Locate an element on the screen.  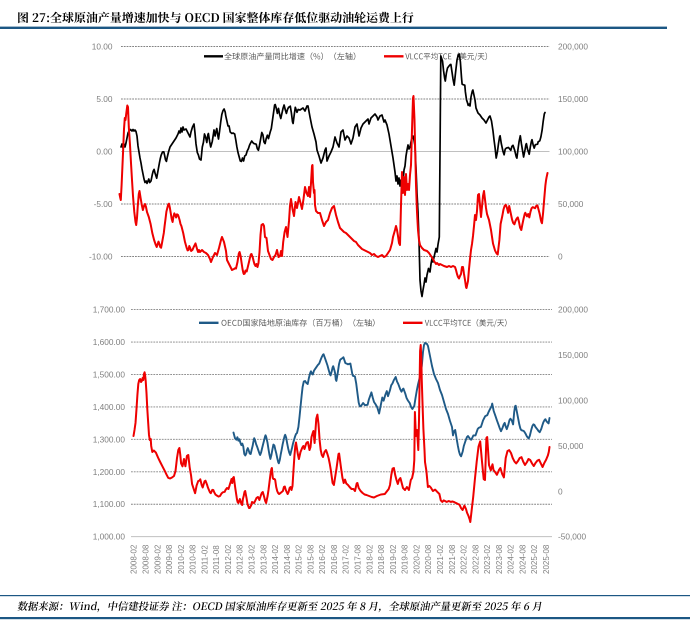
svg-text: 2011-08 is located at coordinates (216, 559).